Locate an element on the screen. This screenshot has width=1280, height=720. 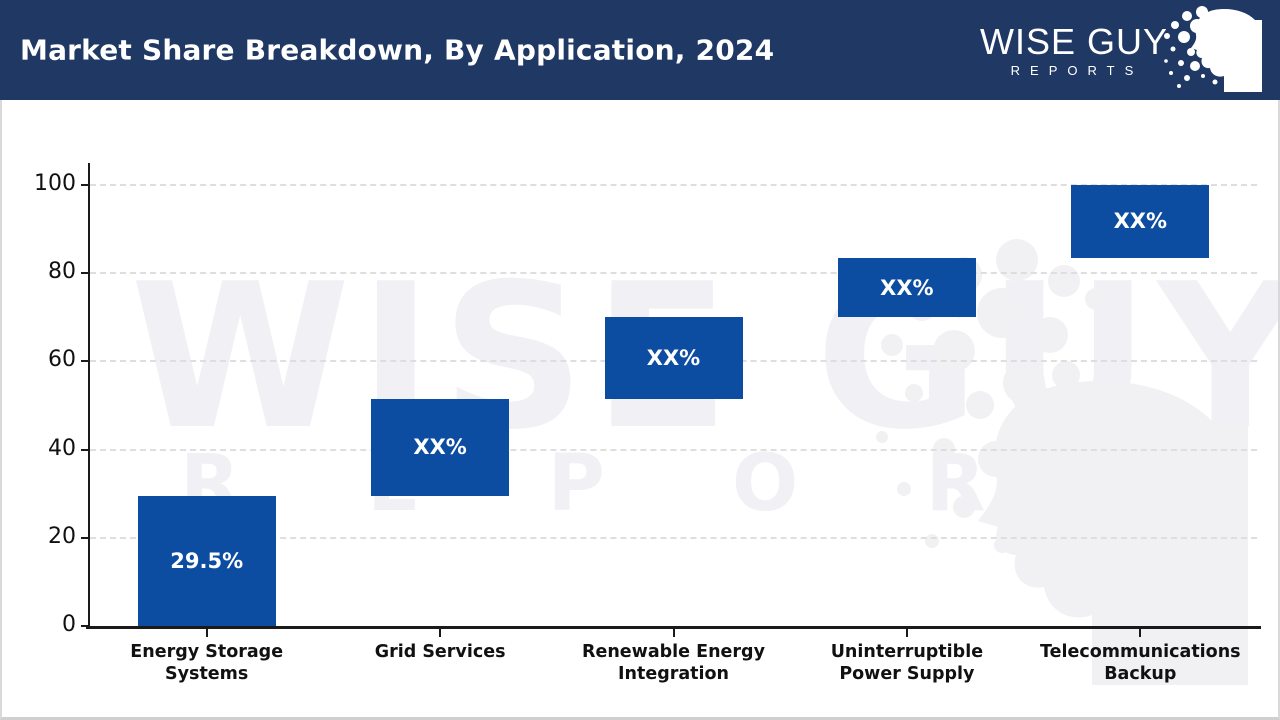
y-tick-label: 100 is located at coordinates (55, 184).